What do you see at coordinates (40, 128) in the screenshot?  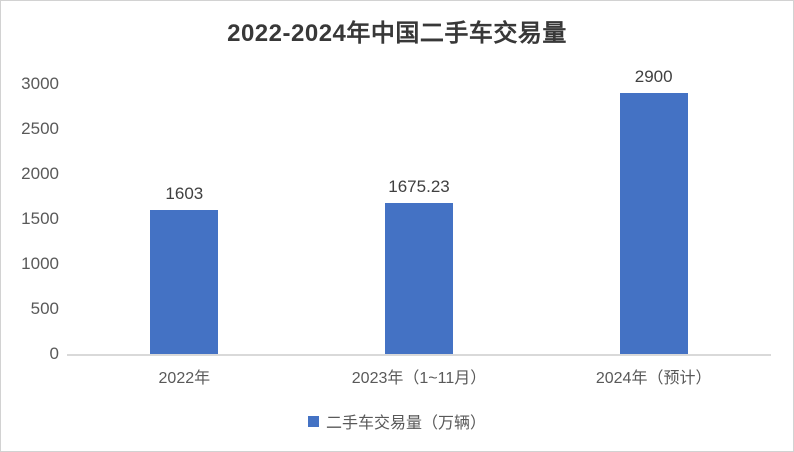 I see `y-axis-tick-label: 2500` at bounding box center [40, 128].